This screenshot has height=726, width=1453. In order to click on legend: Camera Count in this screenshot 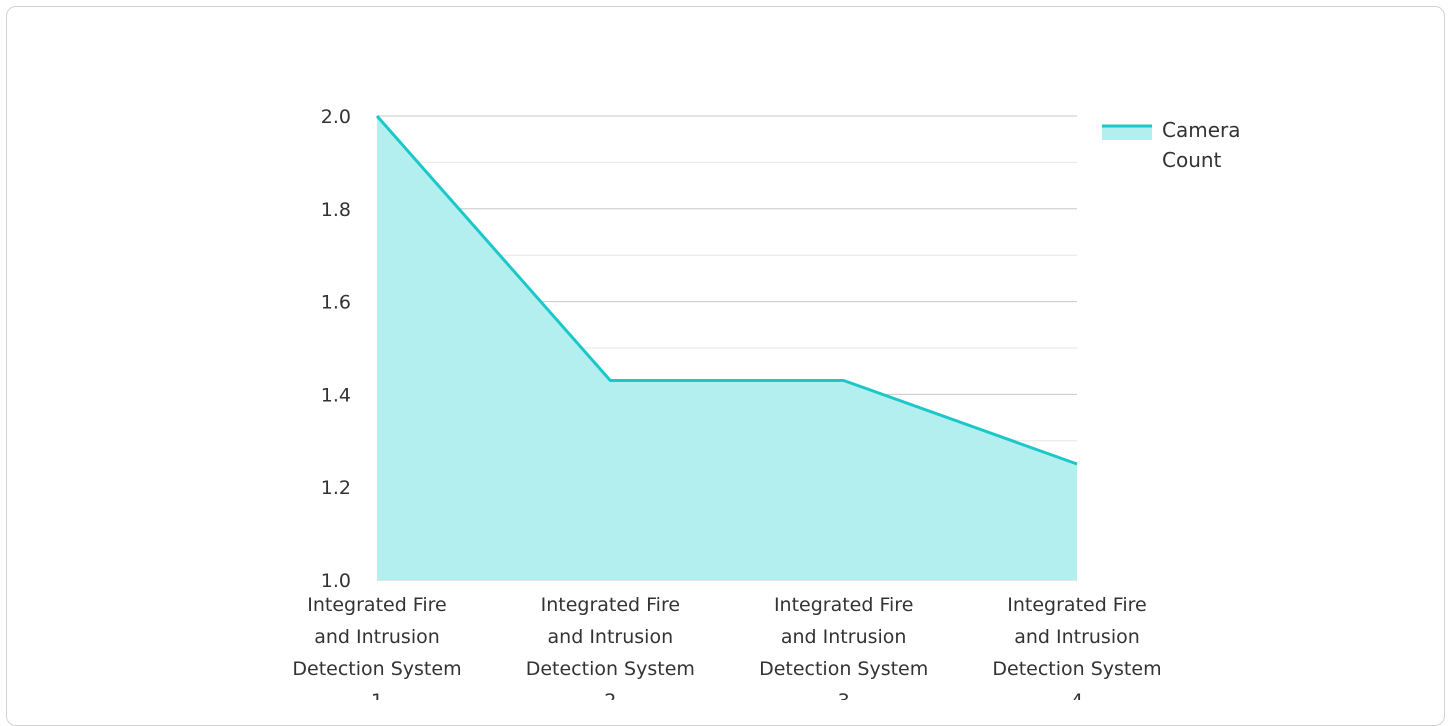, I will do `click(1171, 145)`.